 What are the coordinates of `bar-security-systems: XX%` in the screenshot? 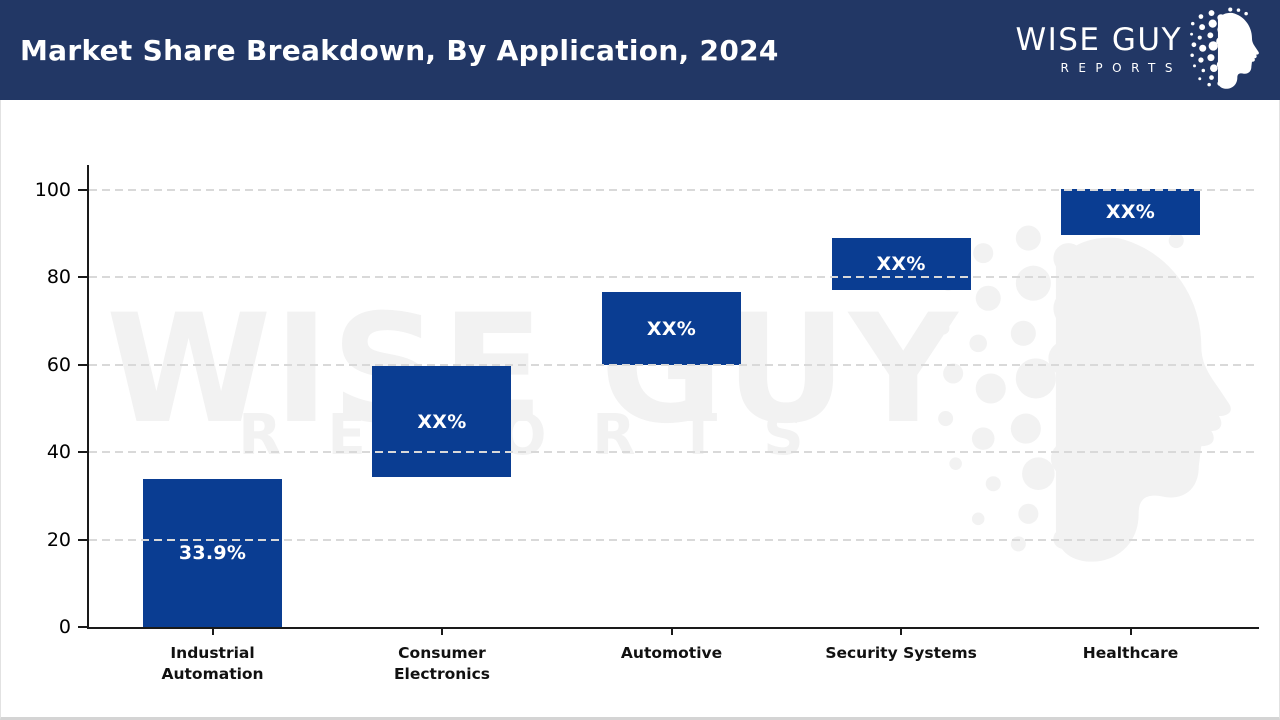 It's located at (901, 263).